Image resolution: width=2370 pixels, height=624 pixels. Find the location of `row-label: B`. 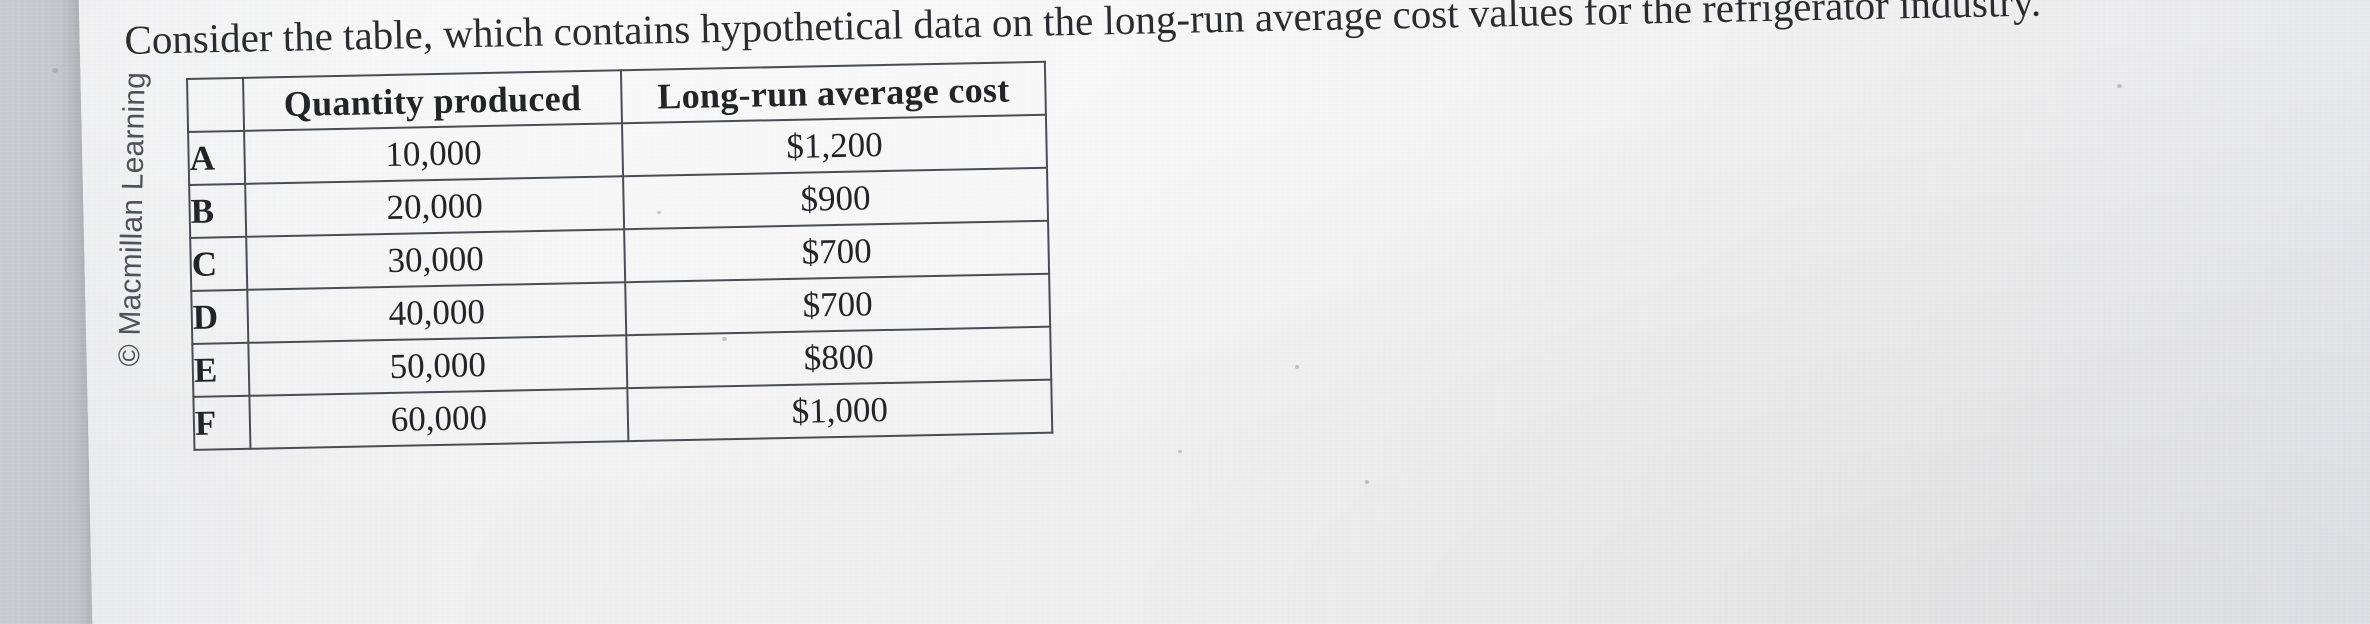

row-label: B is located at coordinates (218, 210).